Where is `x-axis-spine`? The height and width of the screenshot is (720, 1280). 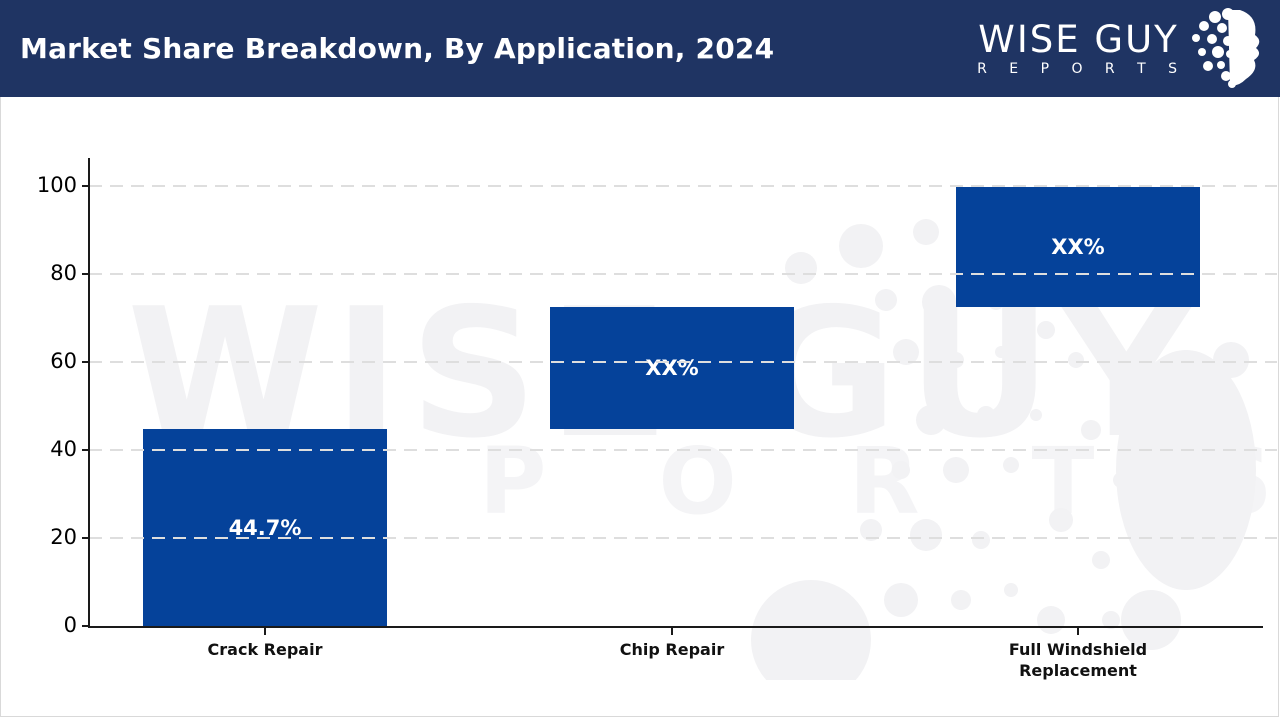
x-axis-spine is located at coordinates (675, 627).